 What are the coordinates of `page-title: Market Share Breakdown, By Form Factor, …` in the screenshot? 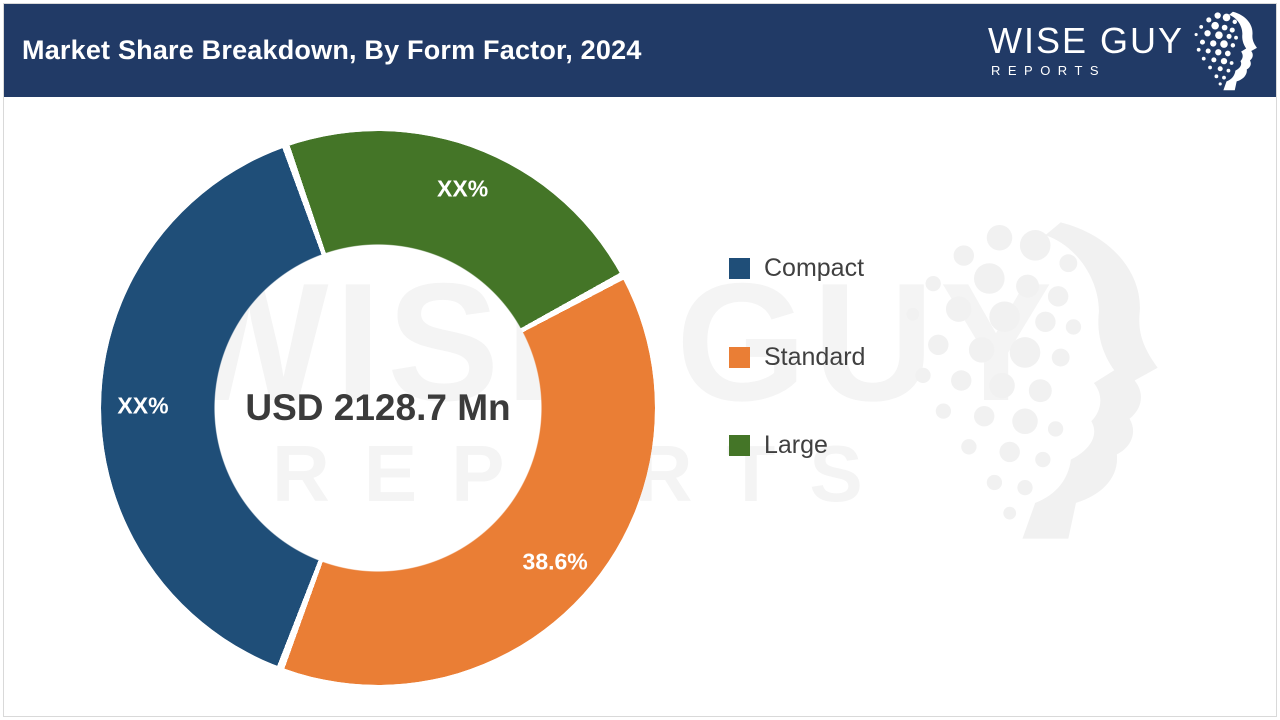 It's located at (332, 50).